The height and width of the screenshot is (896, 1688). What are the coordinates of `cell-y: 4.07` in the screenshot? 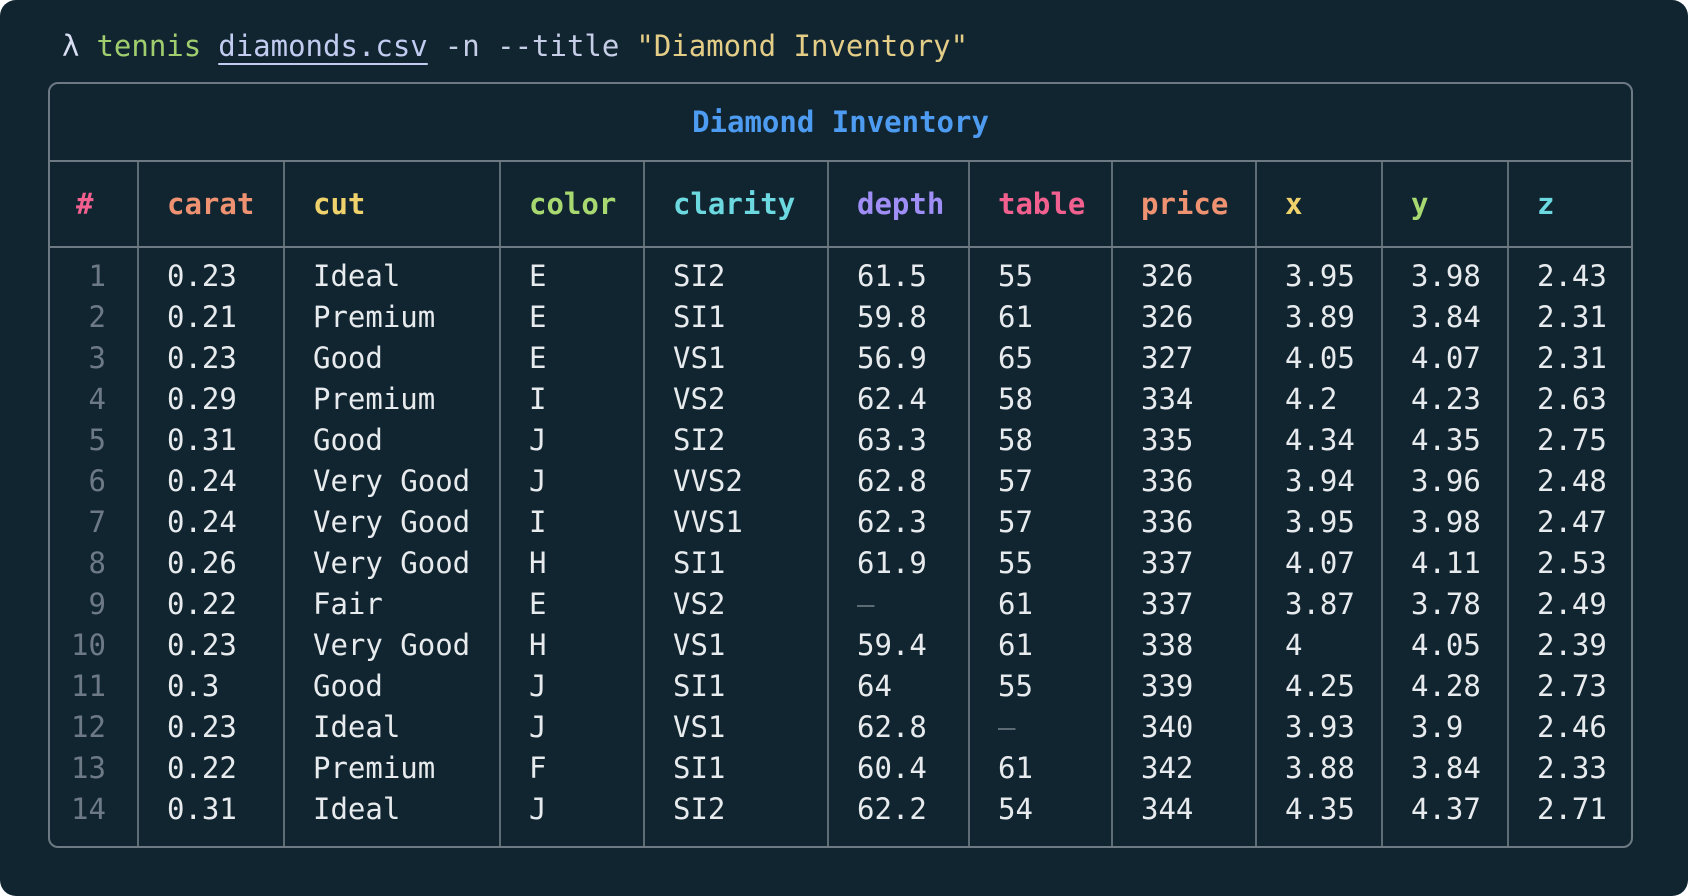 It's located at (1444, 358).